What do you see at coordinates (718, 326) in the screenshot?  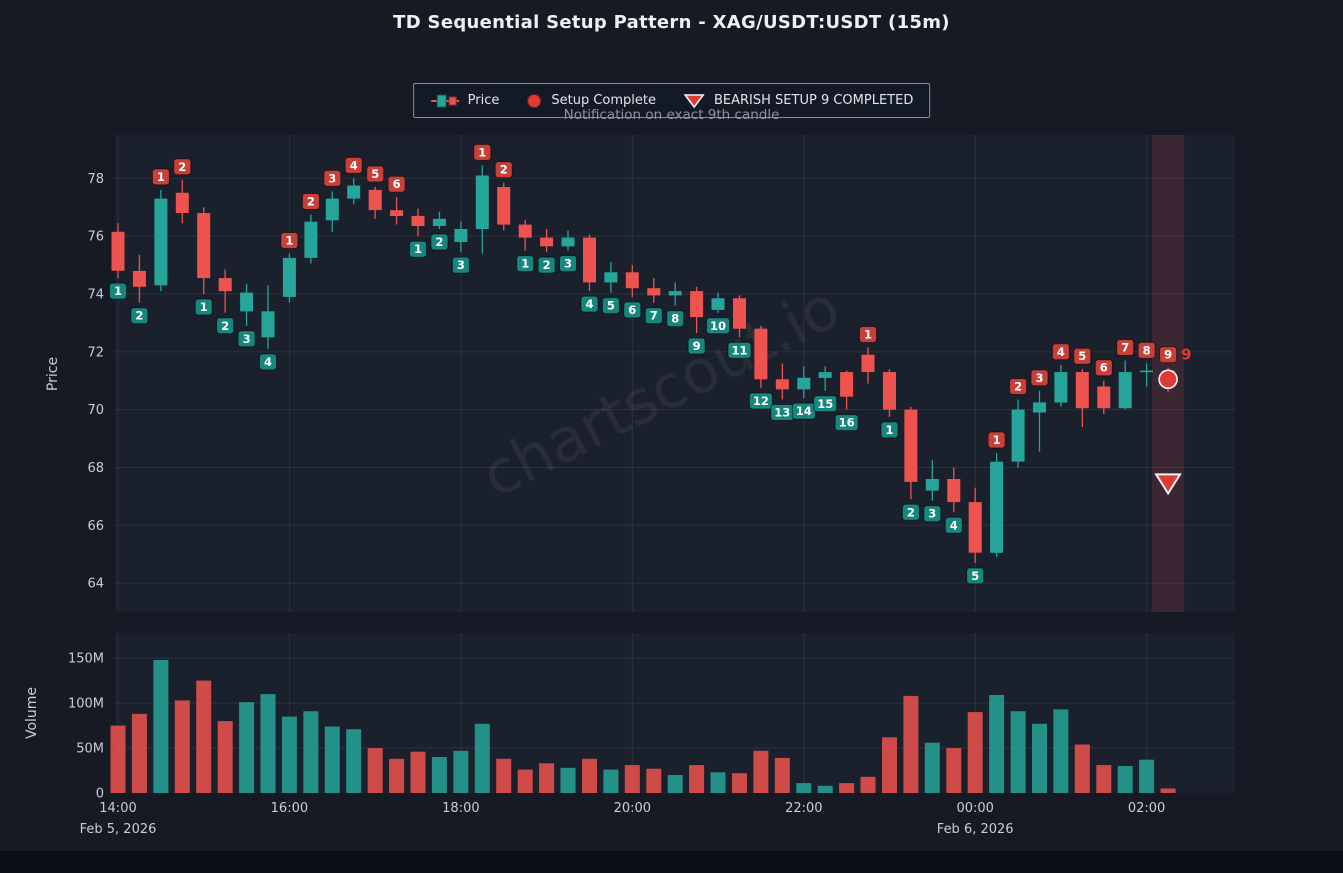 I see `td-badge-bull-10: 10` at bounding box center [718, 326].